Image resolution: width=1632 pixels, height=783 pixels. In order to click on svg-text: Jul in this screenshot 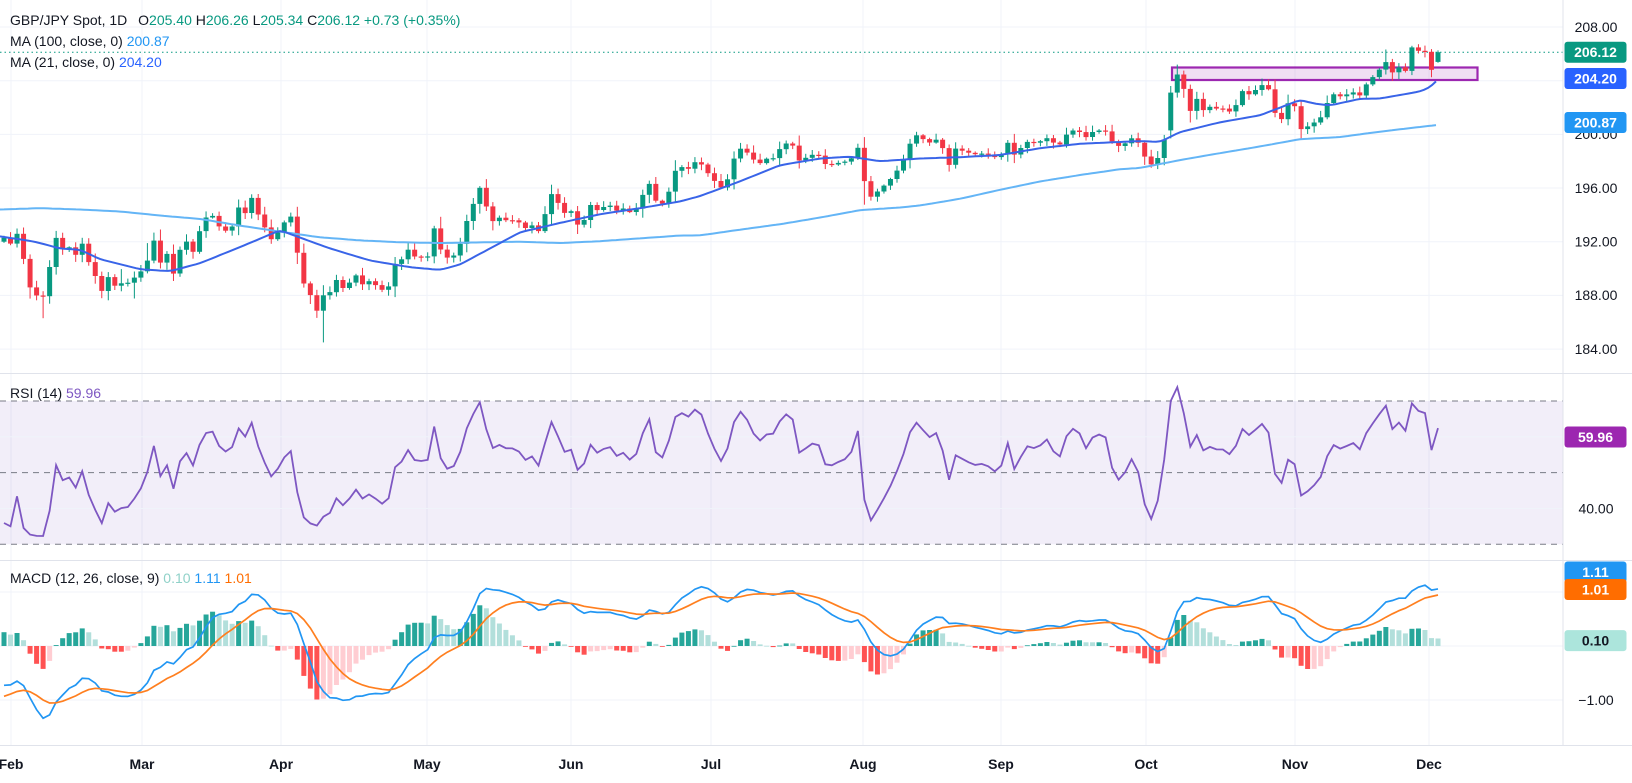, I will do `click(711, 764)`.